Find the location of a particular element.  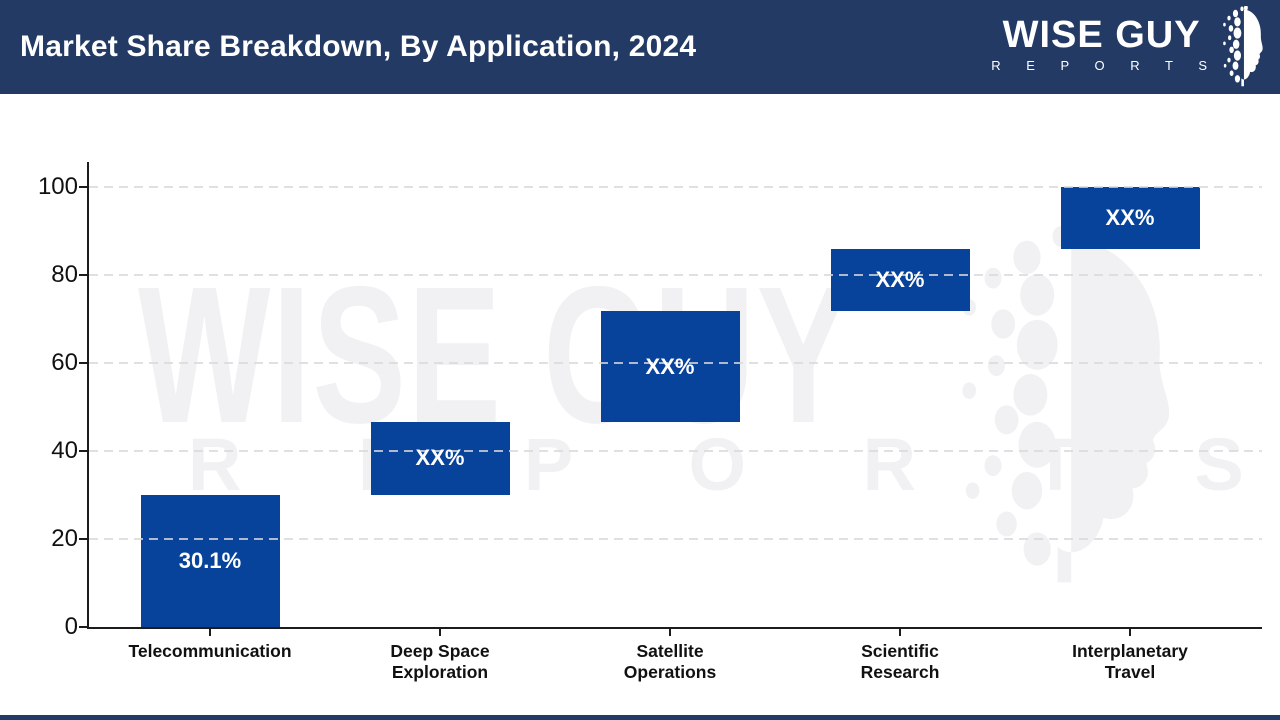

logo-text: WISE GUY R E P O R T S is located at coordinates (1101, 44).